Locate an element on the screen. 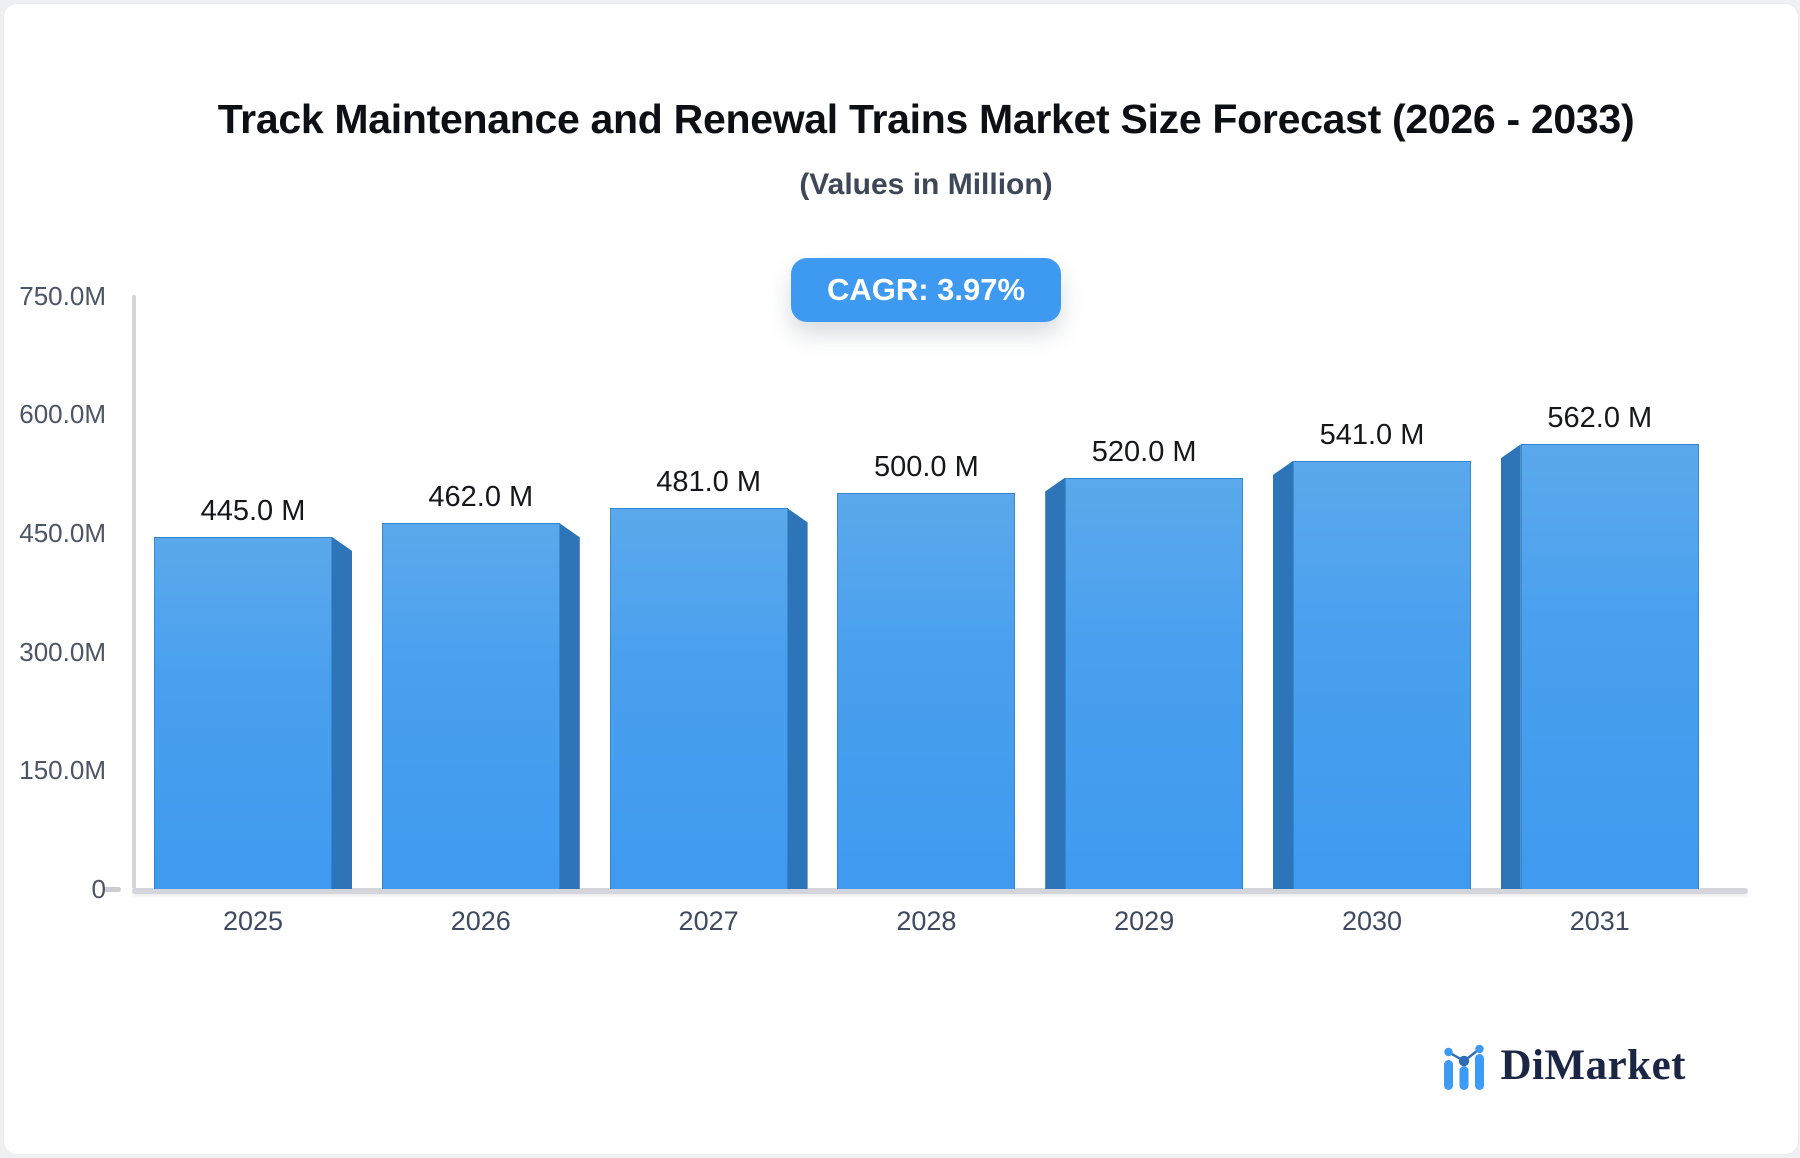 Image resolution: width=1800 pixels, height=1158 pixels. bar-value-label-2025: 445.0 M is located at coordinates (253, 510).